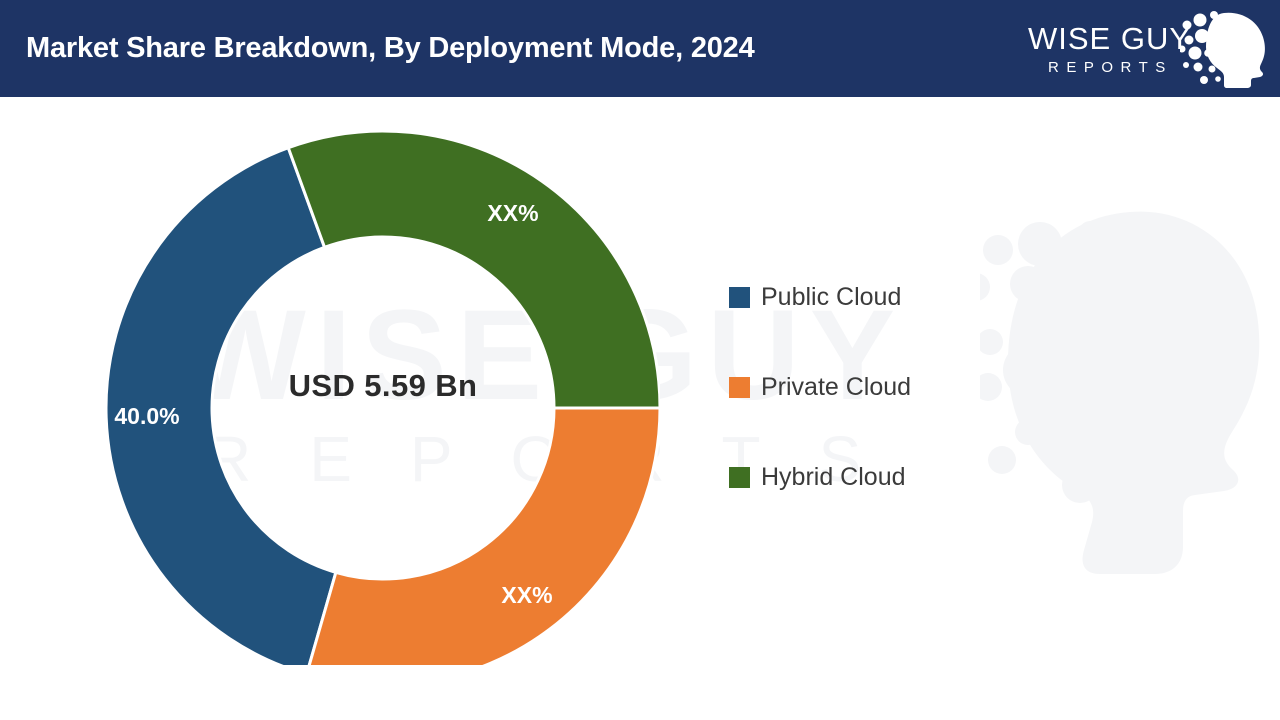 This screenshot has height=720, width=1280. I want to click on chart-legend: Public Cloud Private Cloud Hybrid Cloud, so click(889, 387).